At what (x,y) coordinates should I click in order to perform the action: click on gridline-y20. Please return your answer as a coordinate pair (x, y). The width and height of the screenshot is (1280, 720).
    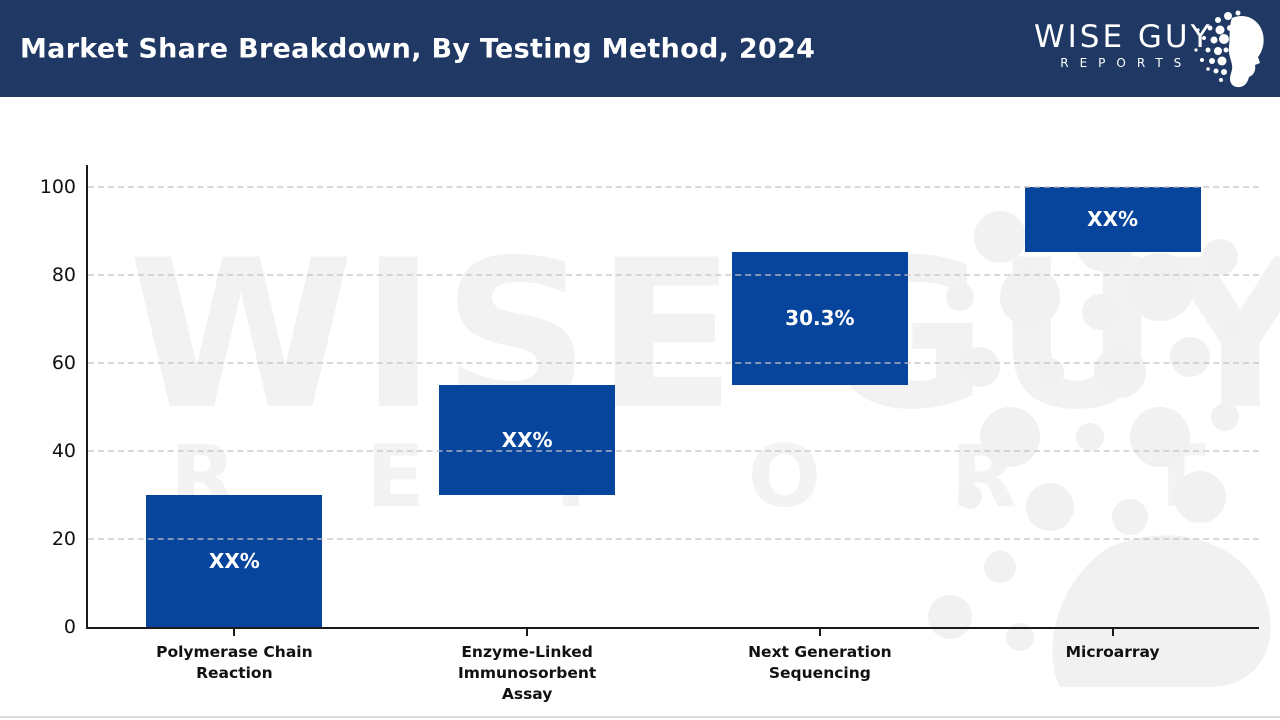
    Looking at the image, I should click on (673, 539).